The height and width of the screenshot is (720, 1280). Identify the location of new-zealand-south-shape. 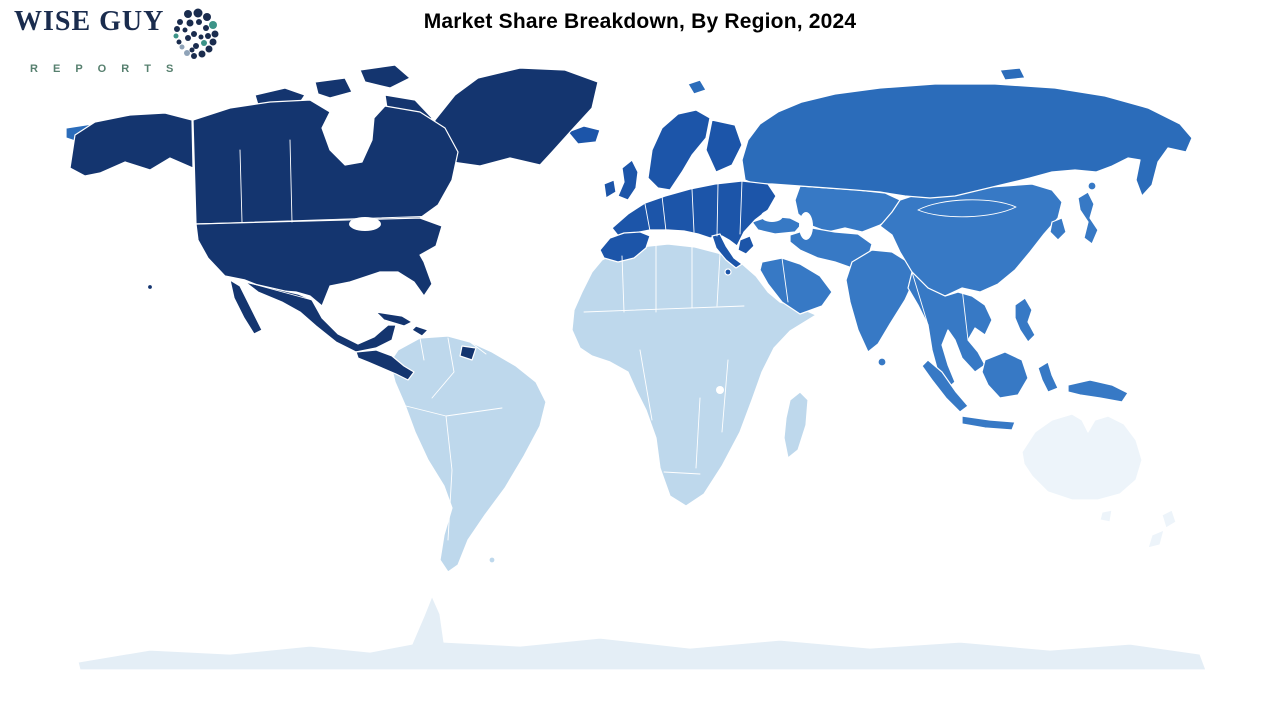
(1156, 539).